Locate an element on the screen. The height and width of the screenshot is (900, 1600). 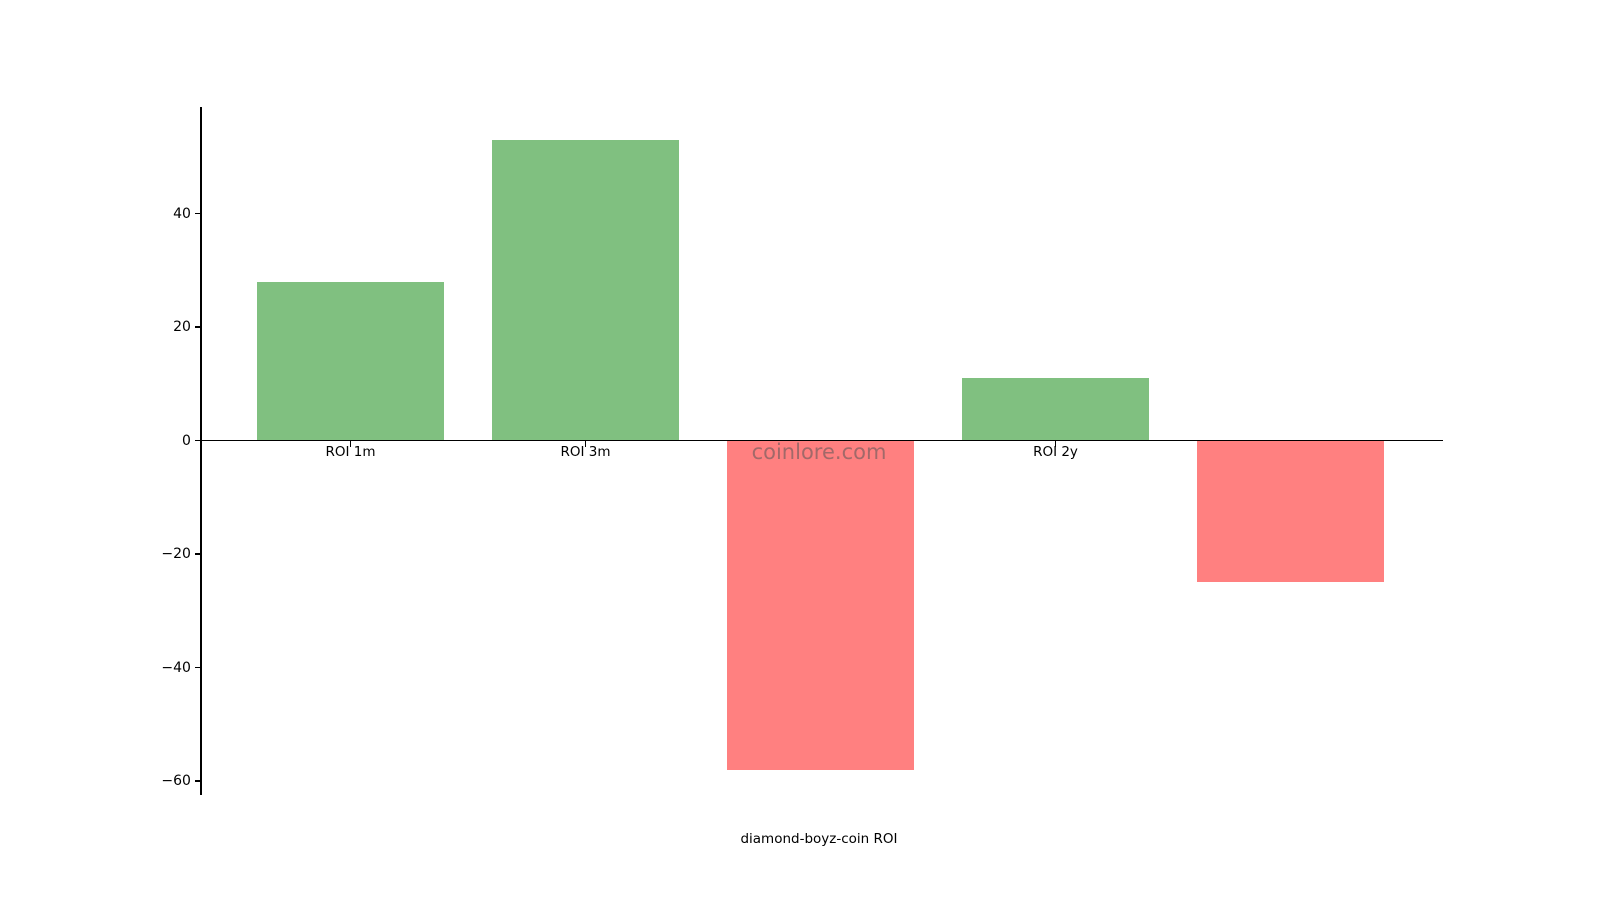
y-tick-label: 20 is located at coordinates (182, 327).